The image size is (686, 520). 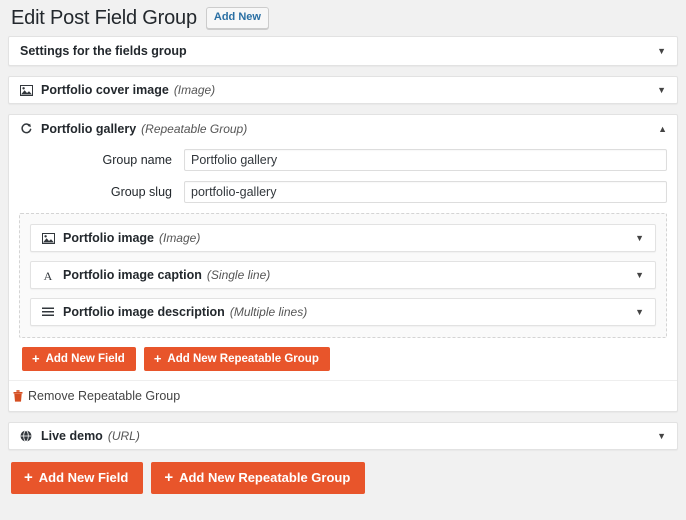 I want to click on add-new-repeatable-group-button-inner: + Add New Repeatable Group, so click(x=236, y=359).